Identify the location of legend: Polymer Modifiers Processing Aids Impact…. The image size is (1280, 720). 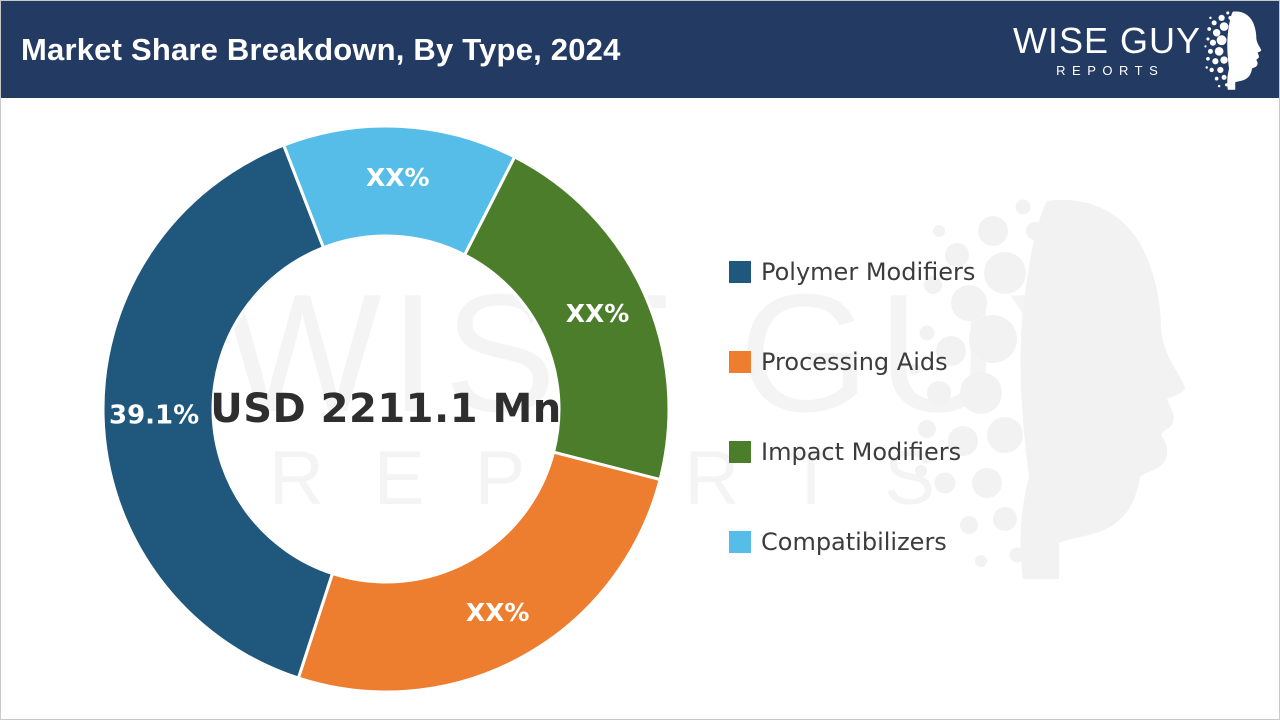
(852, 437).